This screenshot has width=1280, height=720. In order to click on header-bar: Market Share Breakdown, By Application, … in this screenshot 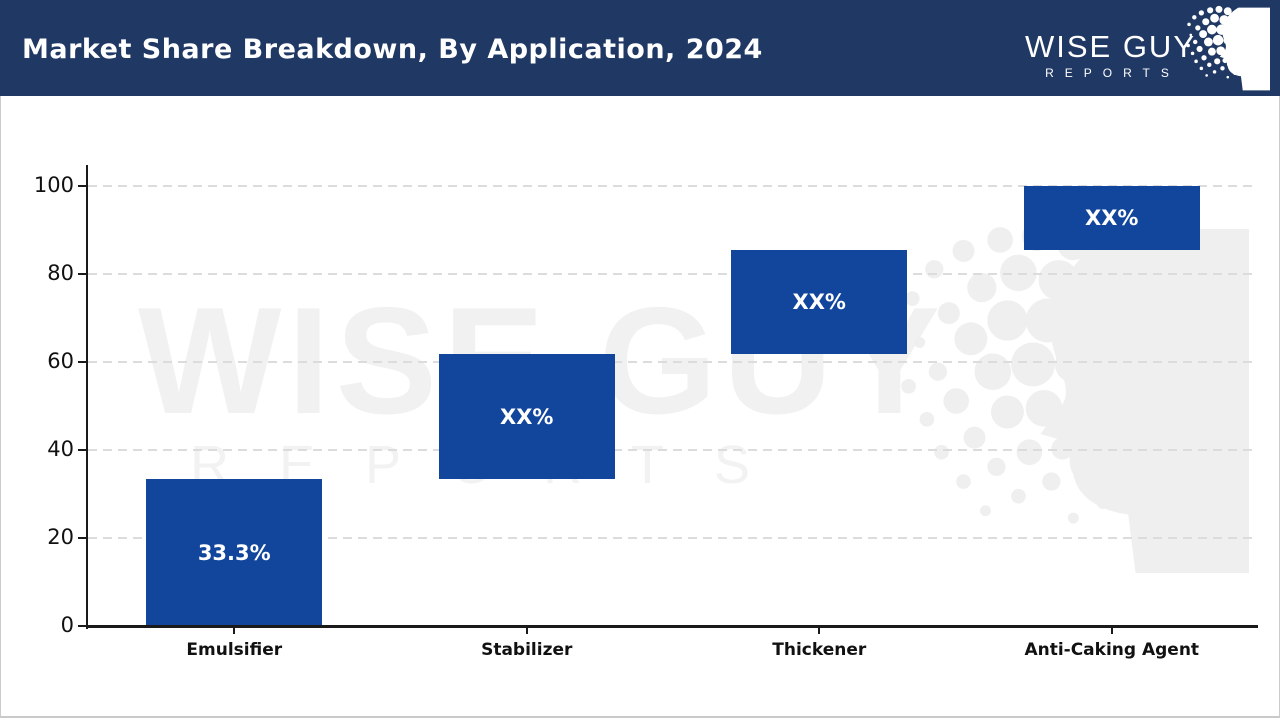, I will do `click(640, 48)`.